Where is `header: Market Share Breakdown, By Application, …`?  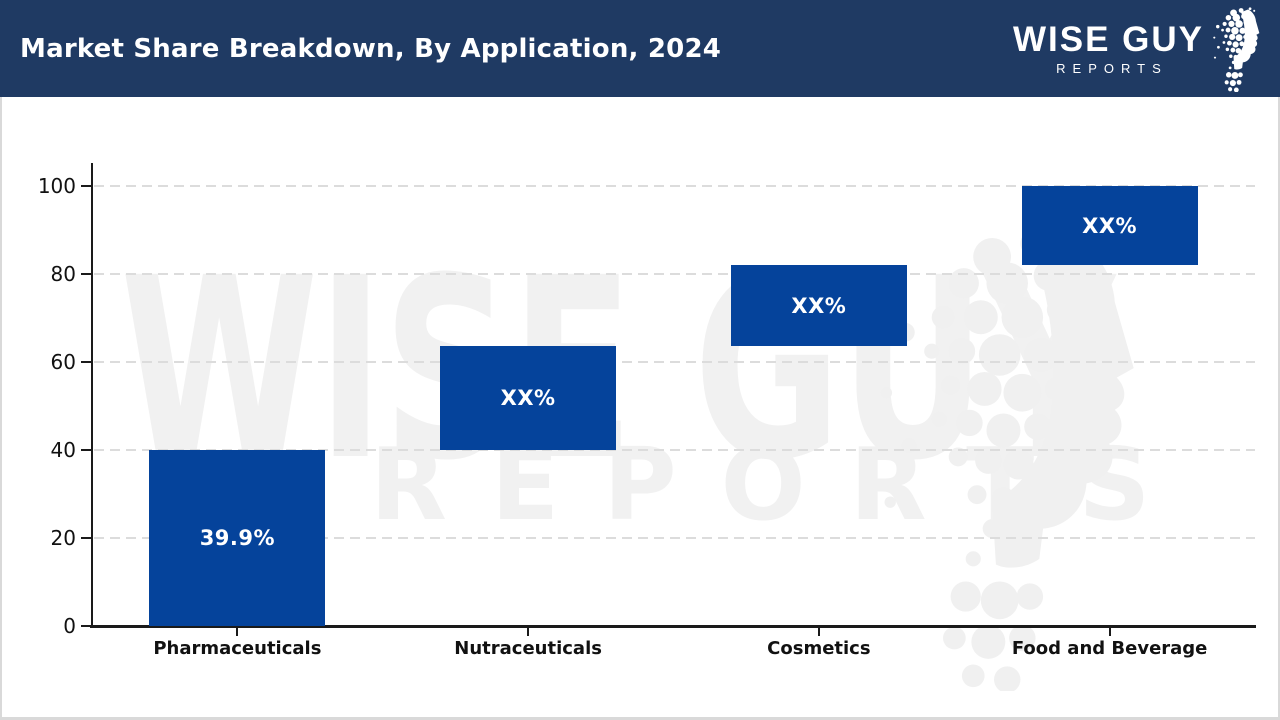 header: Market Share Breakdown, By Application, … is located at coordinates (640, 48).